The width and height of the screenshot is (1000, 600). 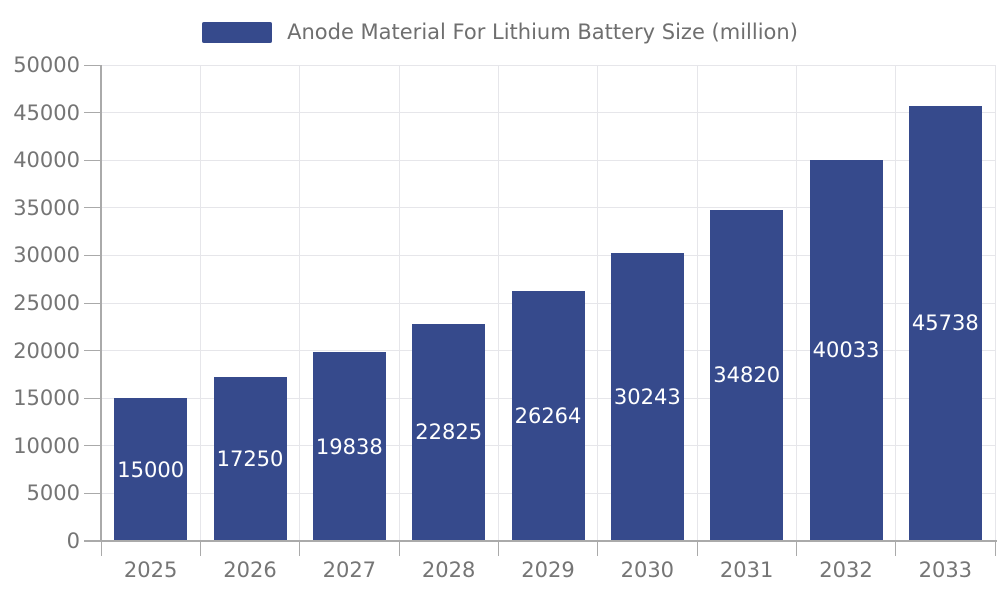 I want to click on bar-value-label: 40033, so click(x=846, y=350).